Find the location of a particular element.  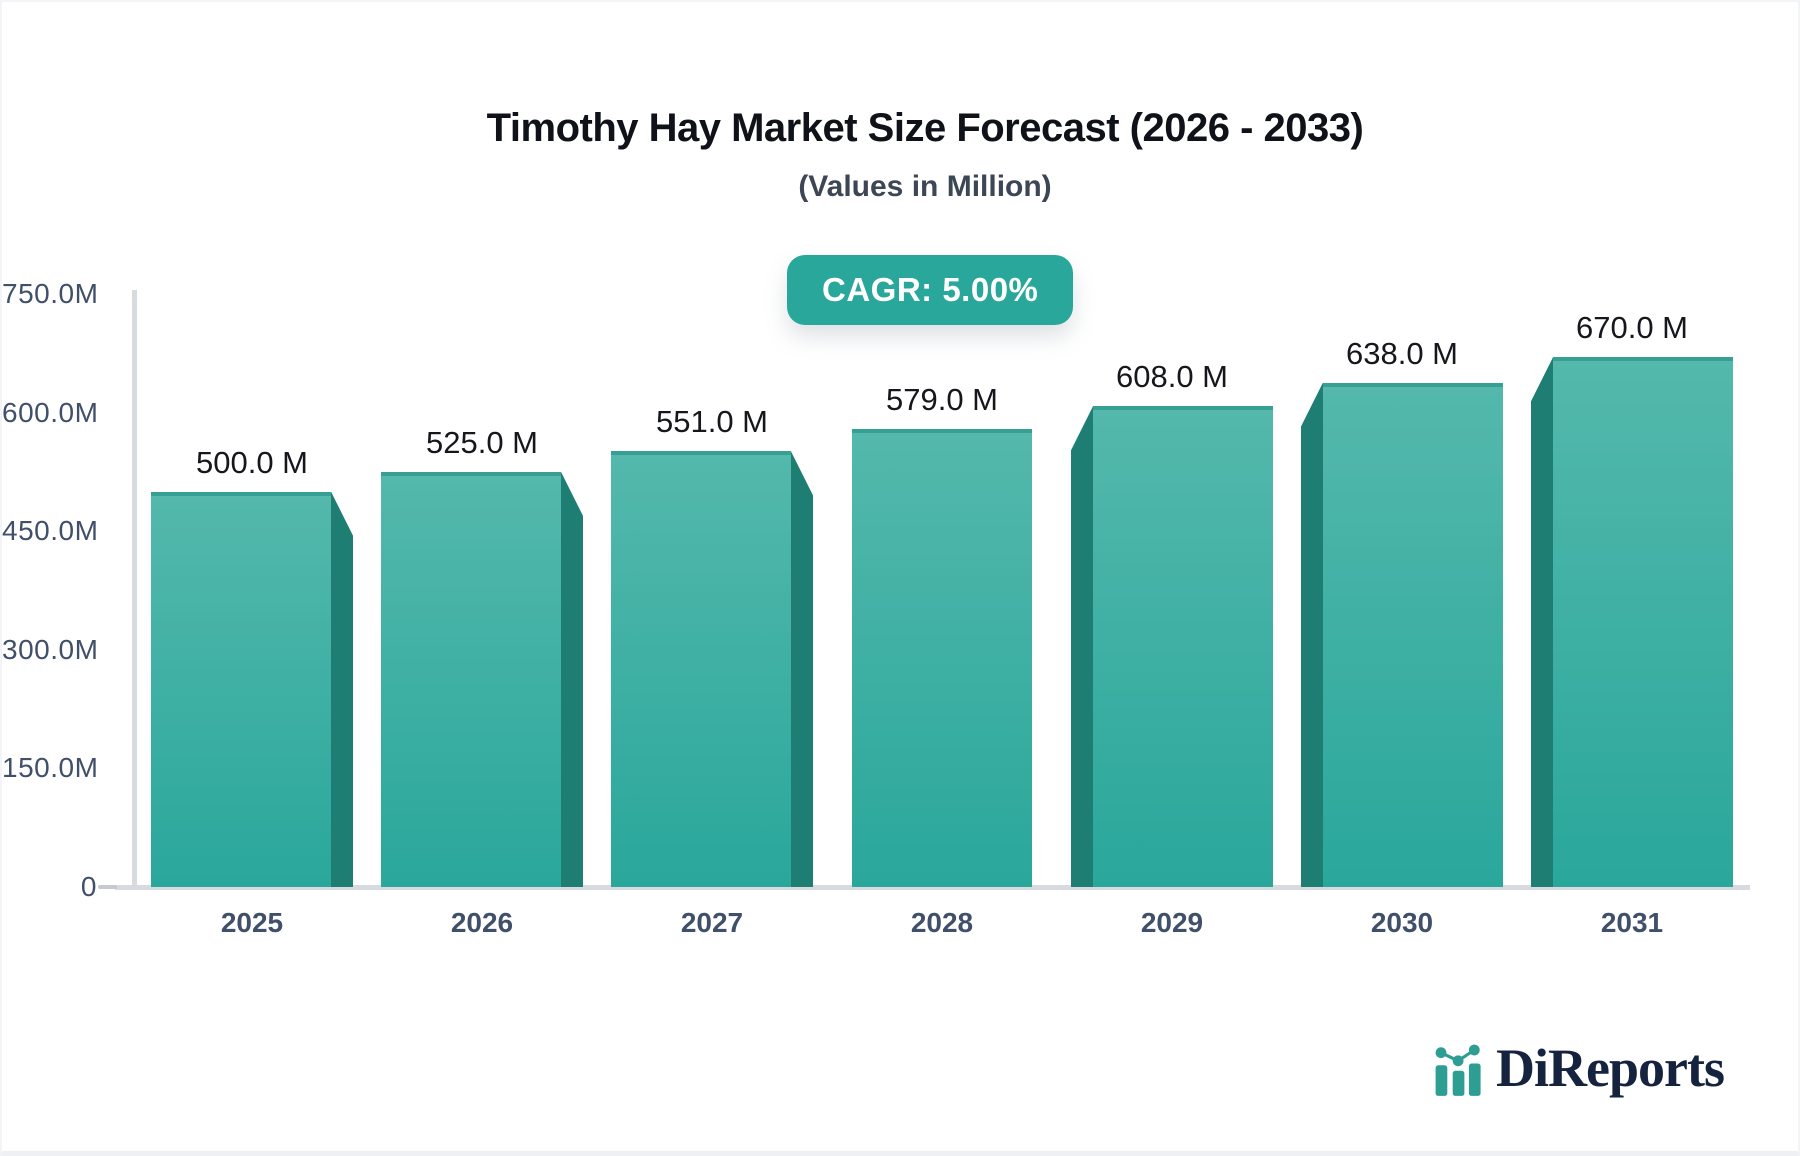

bar-value-label: 551.0 M is located at coordinates (711, 422).